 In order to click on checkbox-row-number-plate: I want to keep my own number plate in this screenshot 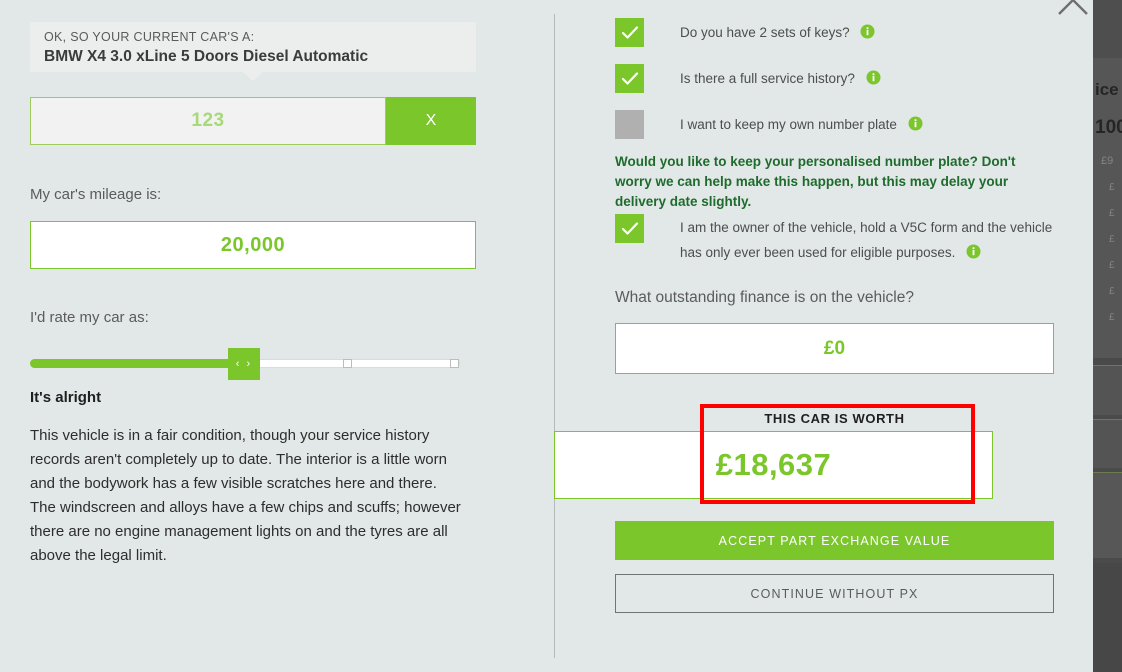, I will do `click(769, 124)`.